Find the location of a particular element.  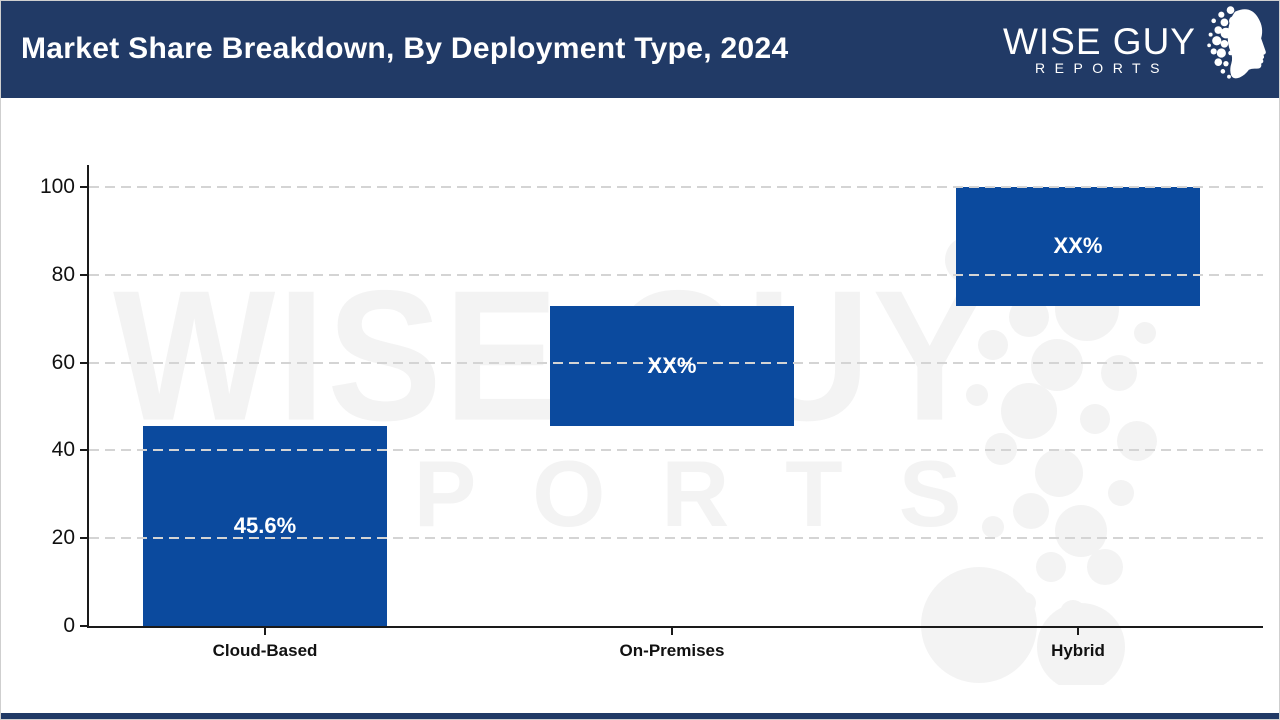

brand-head-icon is located at coordinates (1236, 42).